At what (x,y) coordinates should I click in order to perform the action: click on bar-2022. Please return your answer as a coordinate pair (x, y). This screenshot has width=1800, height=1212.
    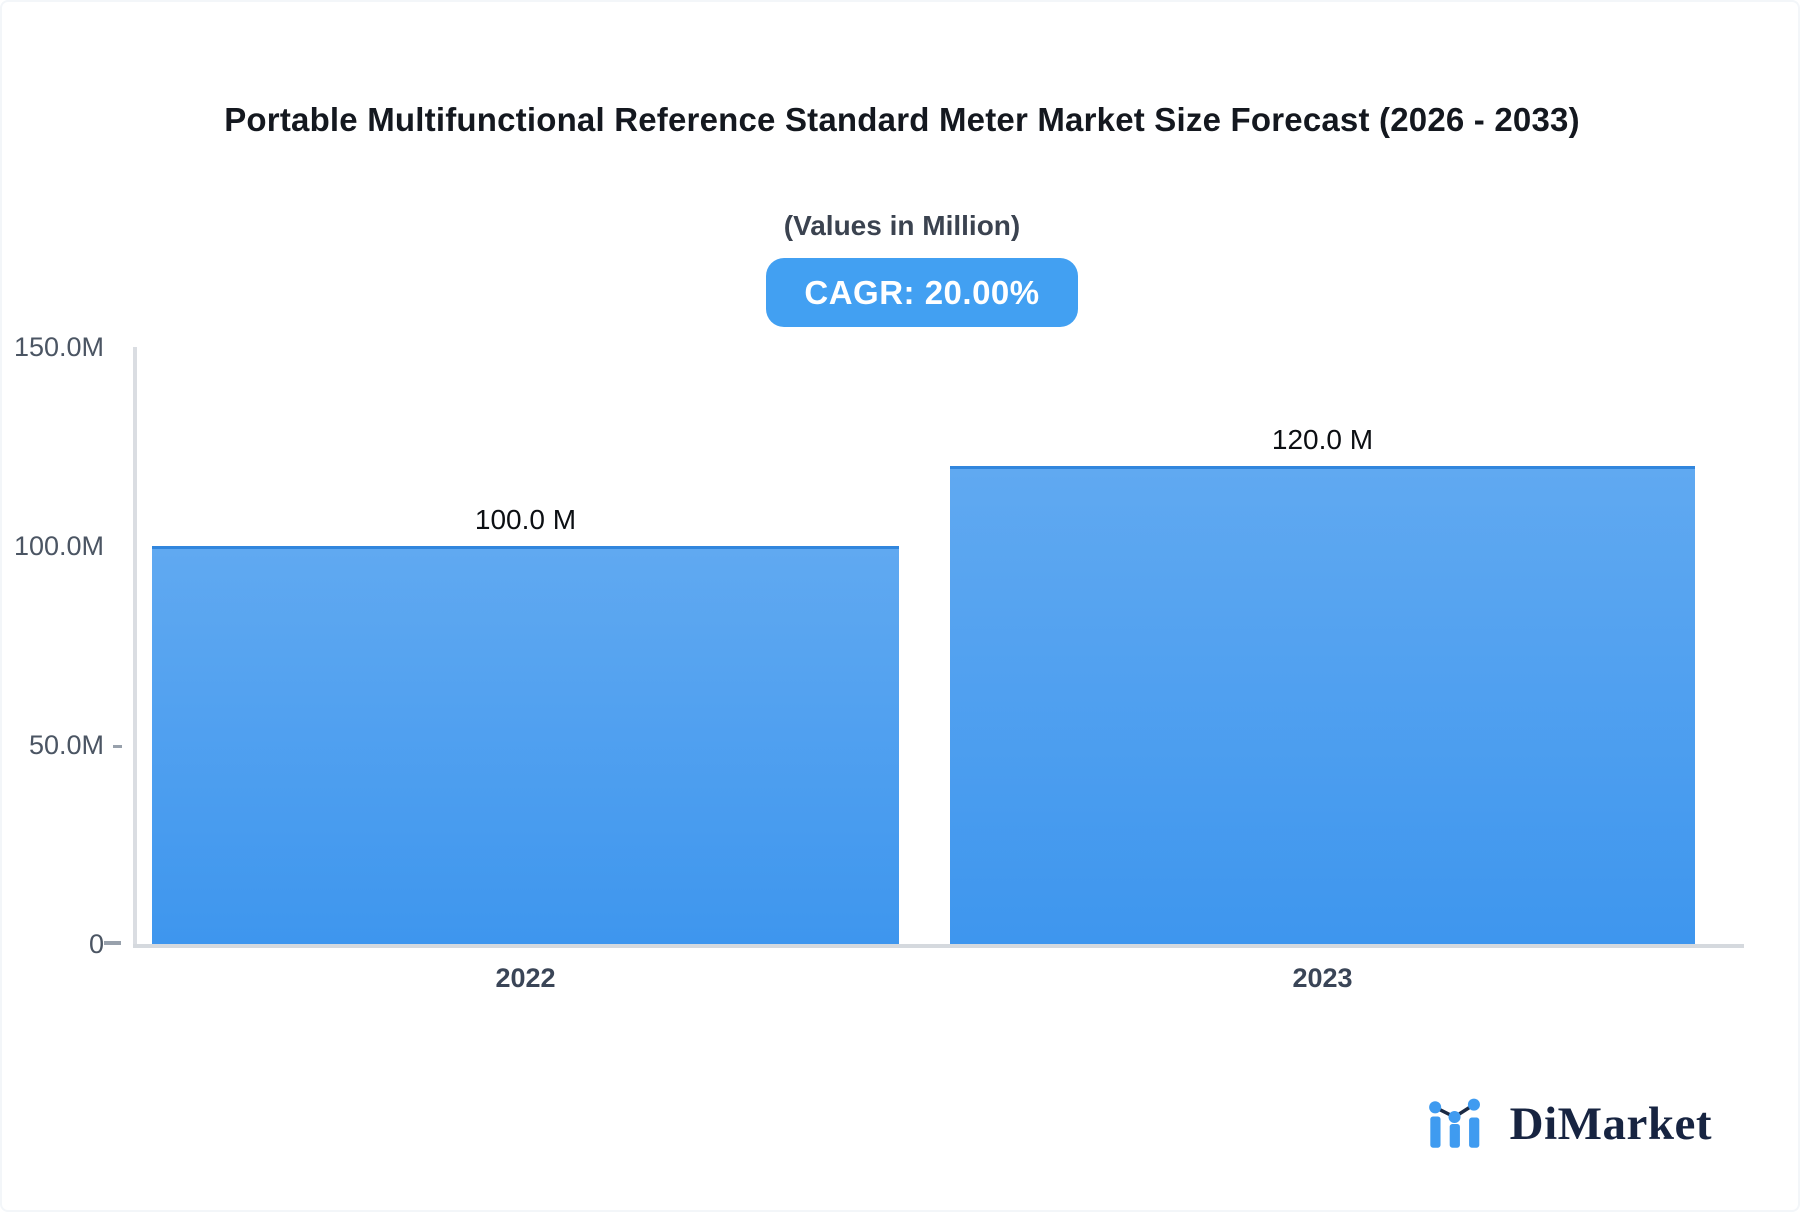
    Looking at the image, I should click on (525, 745).